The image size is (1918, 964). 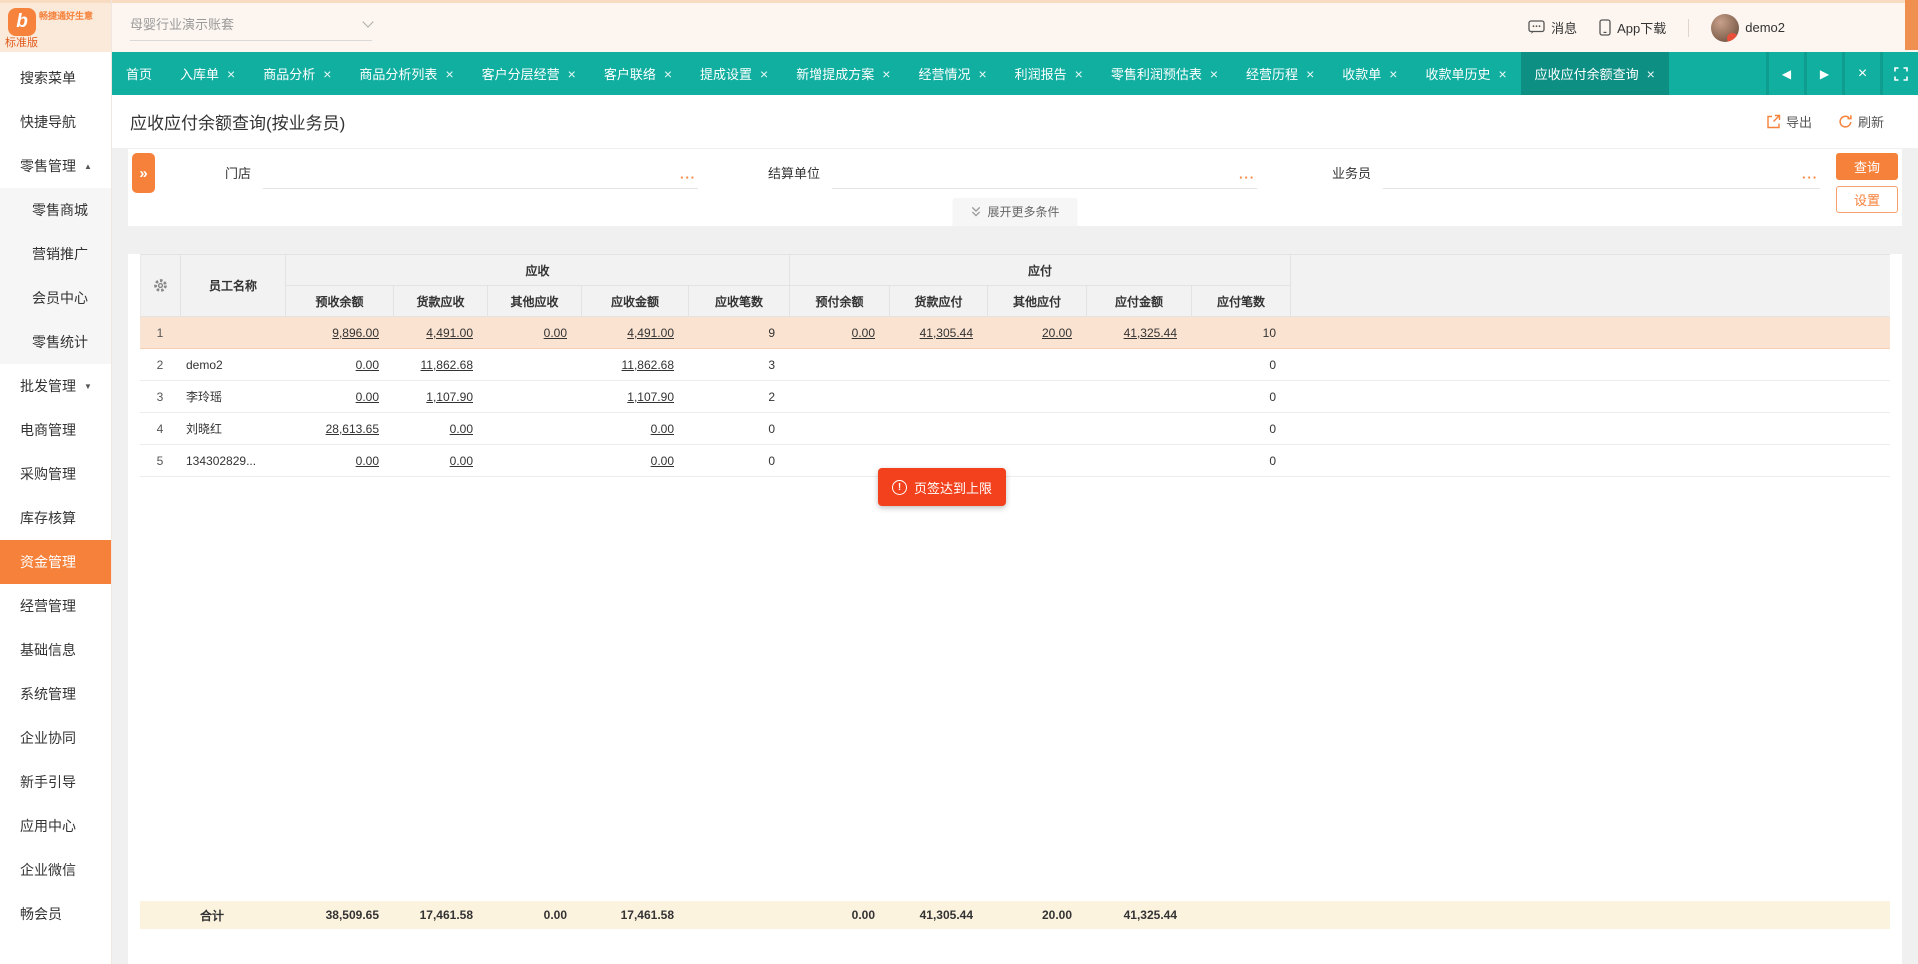 What do you see at coordinates (529, 73) in the screenshot?
I see `tab-5: 客户分层经营 ×` at bounding box center [529, 73].